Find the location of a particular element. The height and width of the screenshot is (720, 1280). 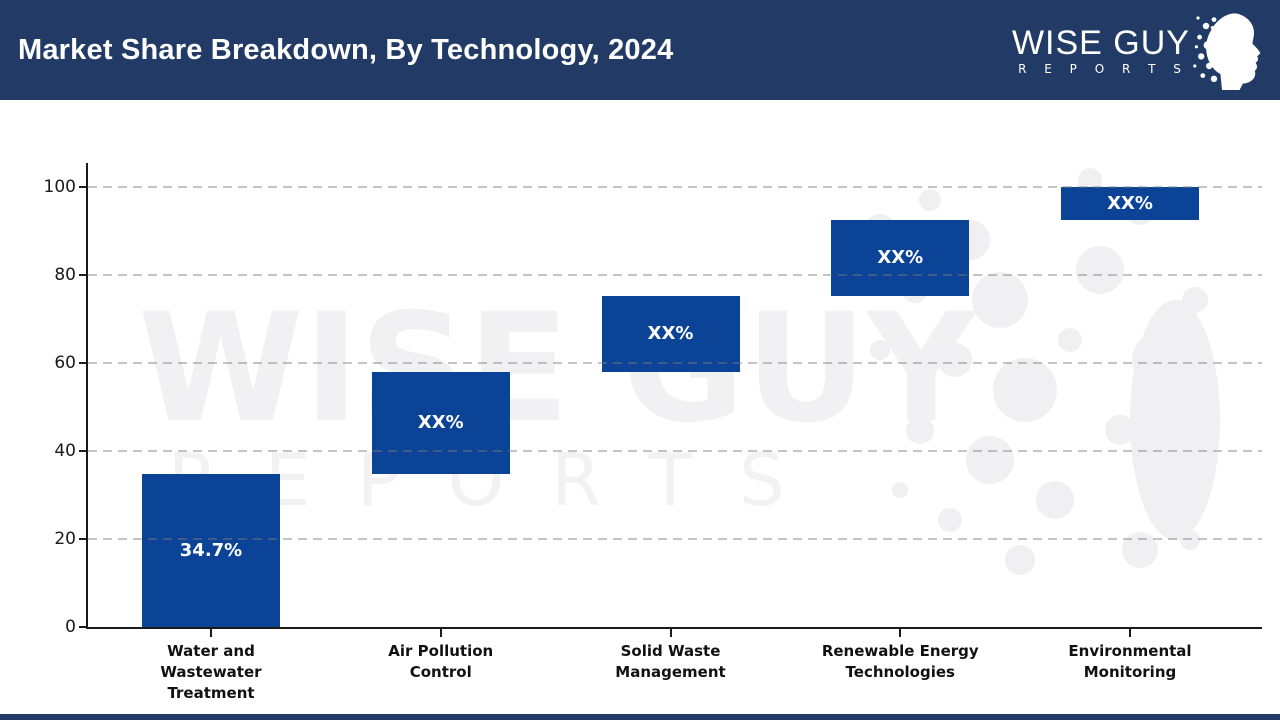

brand-logo-text: WISE GUY R E P O R T S is located at coordinates (1101, 50).